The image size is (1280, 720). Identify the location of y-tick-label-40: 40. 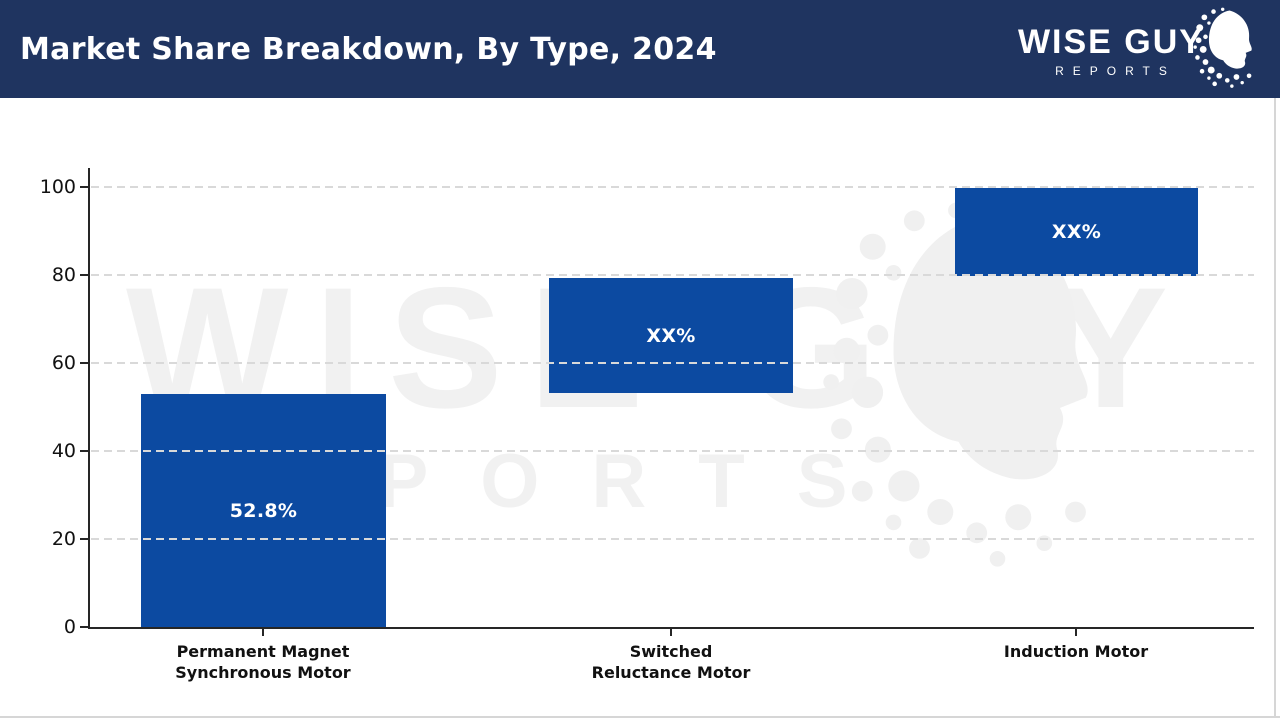
(63, 451).